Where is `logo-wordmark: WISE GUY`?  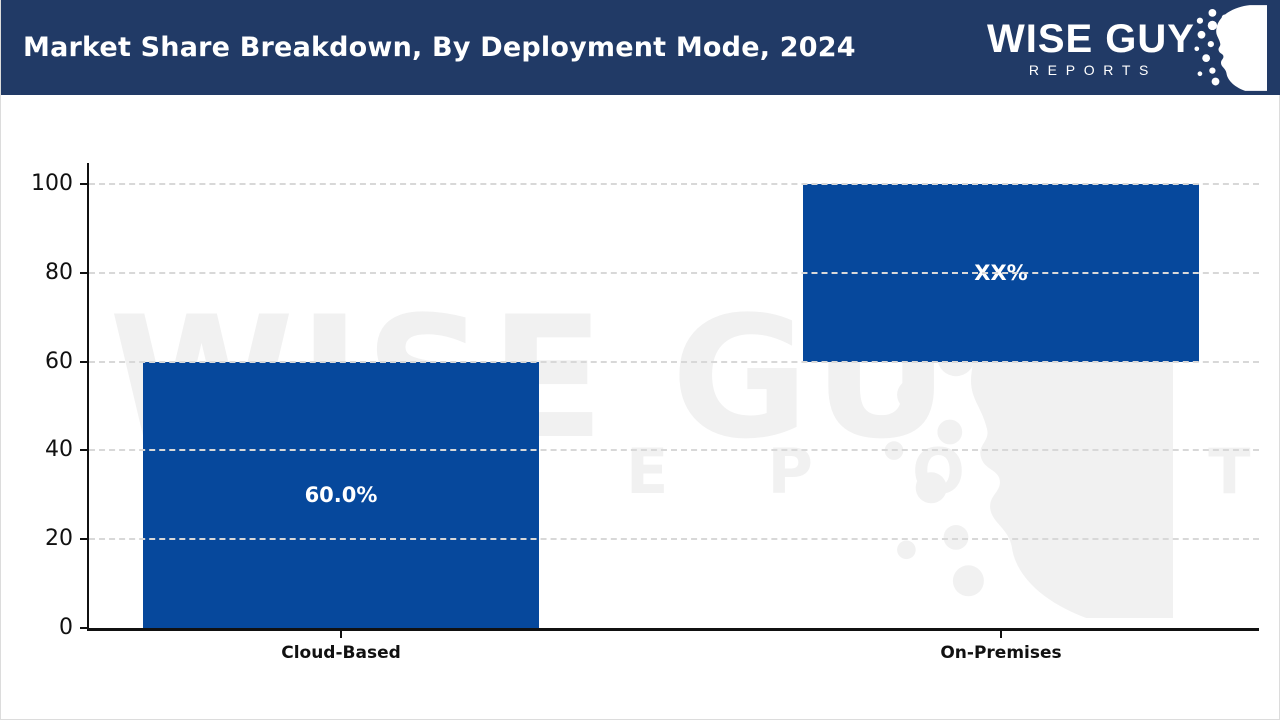
logo-wordmark: WISE GUY is located at coordinates (1090, 38).